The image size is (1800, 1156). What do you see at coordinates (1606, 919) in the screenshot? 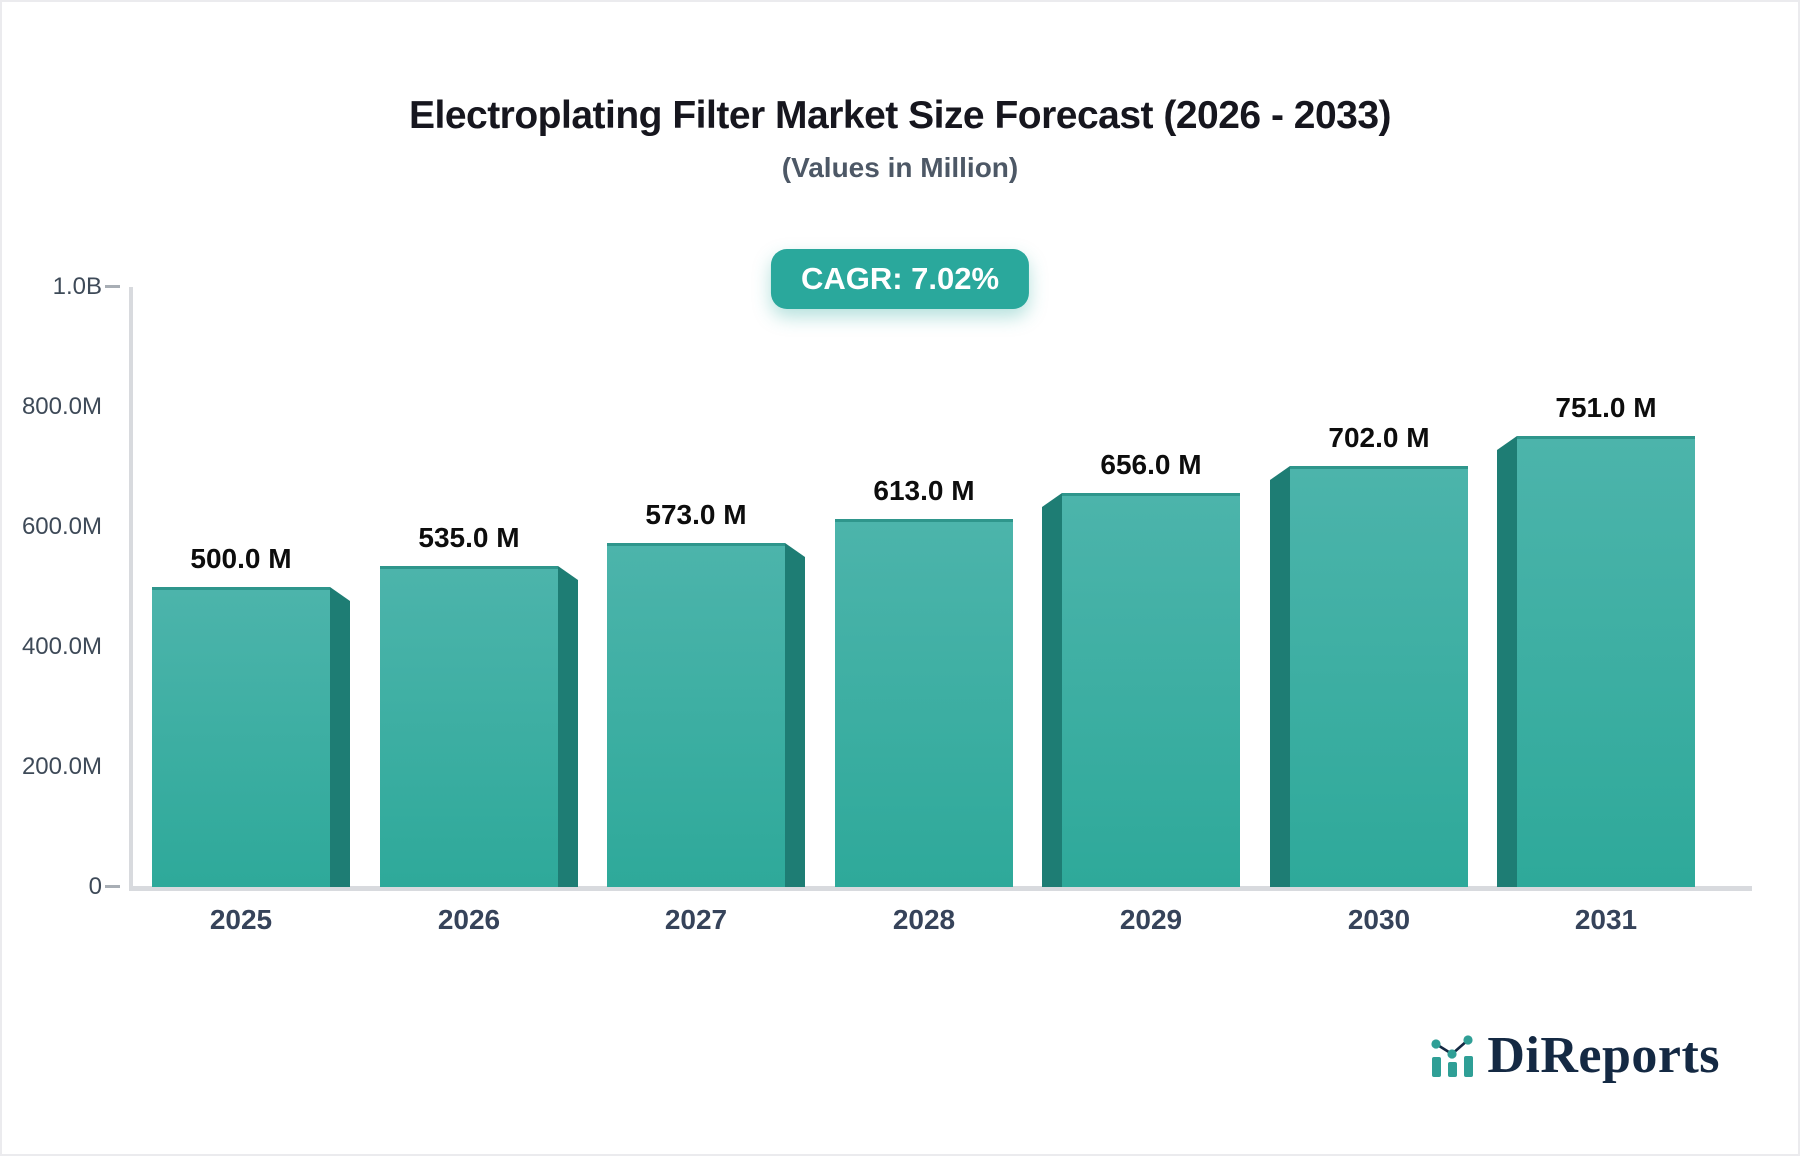
I see `x-axis-label: 2031` at bounding box center [1606, 919].